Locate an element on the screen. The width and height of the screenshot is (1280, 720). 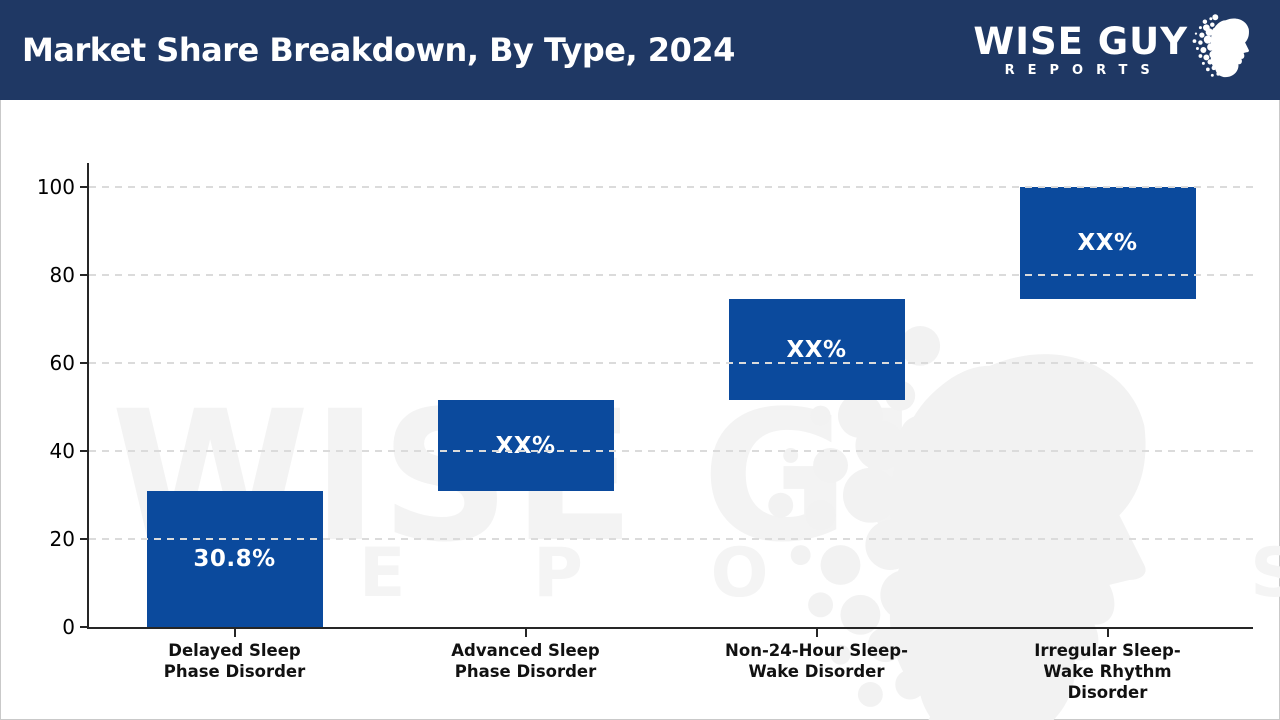
logo-wordmark: WISE GUY REPORTS is located at coordinates (1080, 50).